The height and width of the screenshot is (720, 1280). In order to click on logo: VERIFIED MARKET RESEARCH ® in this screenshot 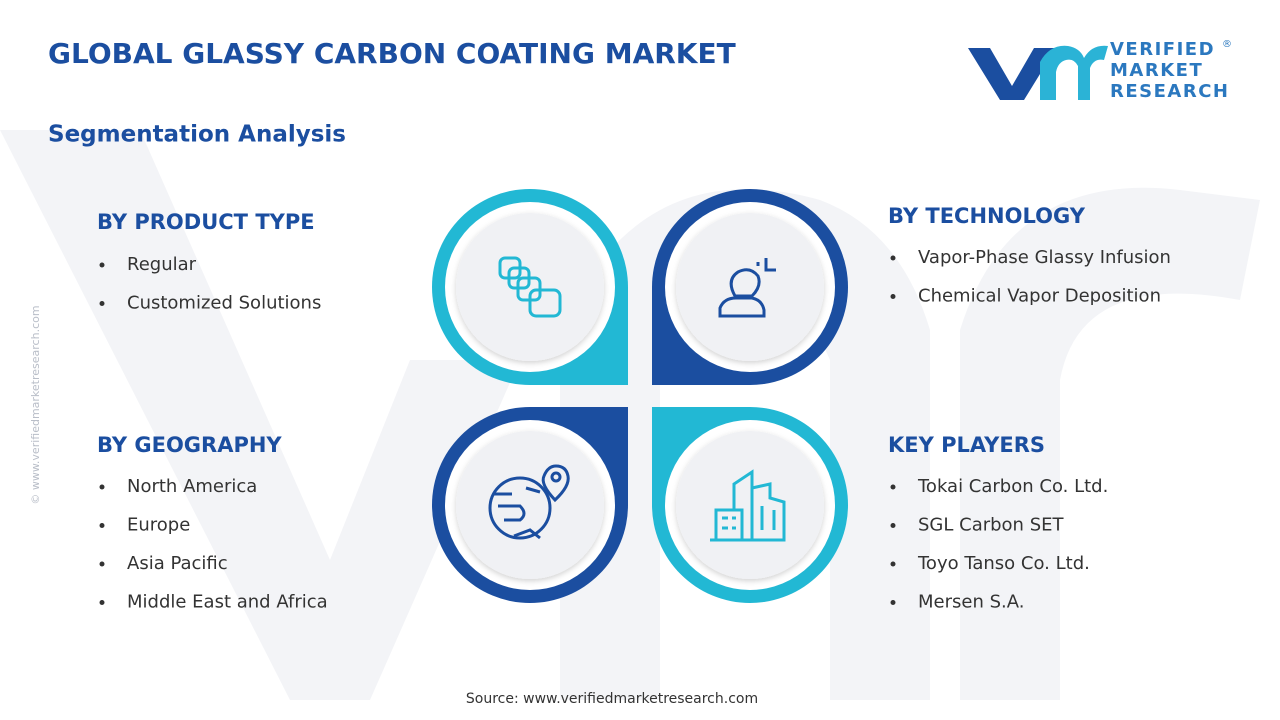, I will do `click(1100, 70)`.